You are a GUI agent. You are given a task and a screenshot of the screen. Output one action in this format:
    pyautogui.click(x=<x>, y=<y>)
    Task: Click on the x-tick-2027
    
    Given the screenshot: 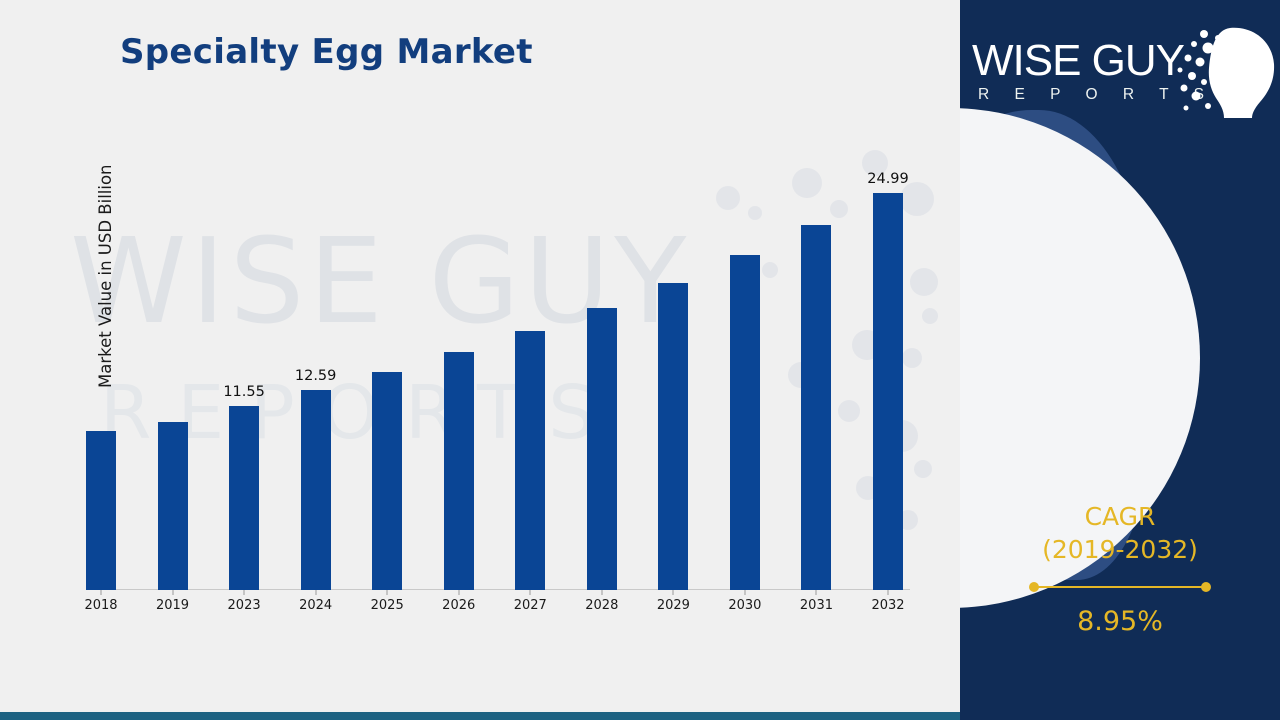 What is the action you would take?
    pyautogui.click(x=530, y=592)
    